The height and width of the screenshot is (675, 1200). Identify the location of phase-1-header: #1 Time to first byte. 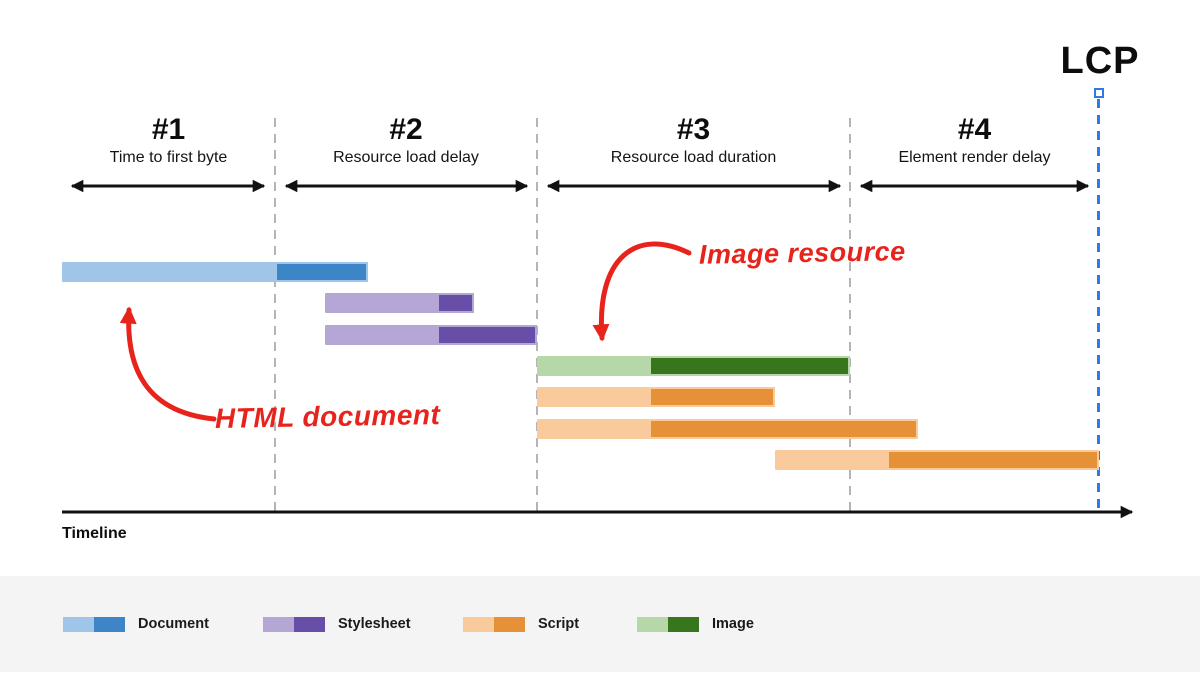
(168, 141).